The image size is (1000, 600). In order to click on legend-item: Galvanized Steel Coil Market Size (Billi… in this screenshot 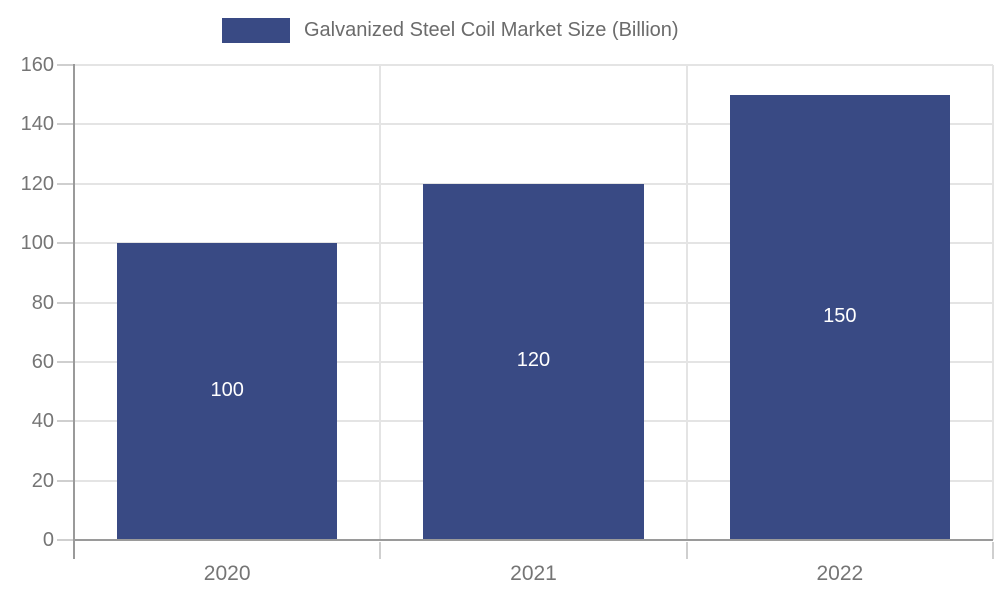, I will do `click(450, 30)`.